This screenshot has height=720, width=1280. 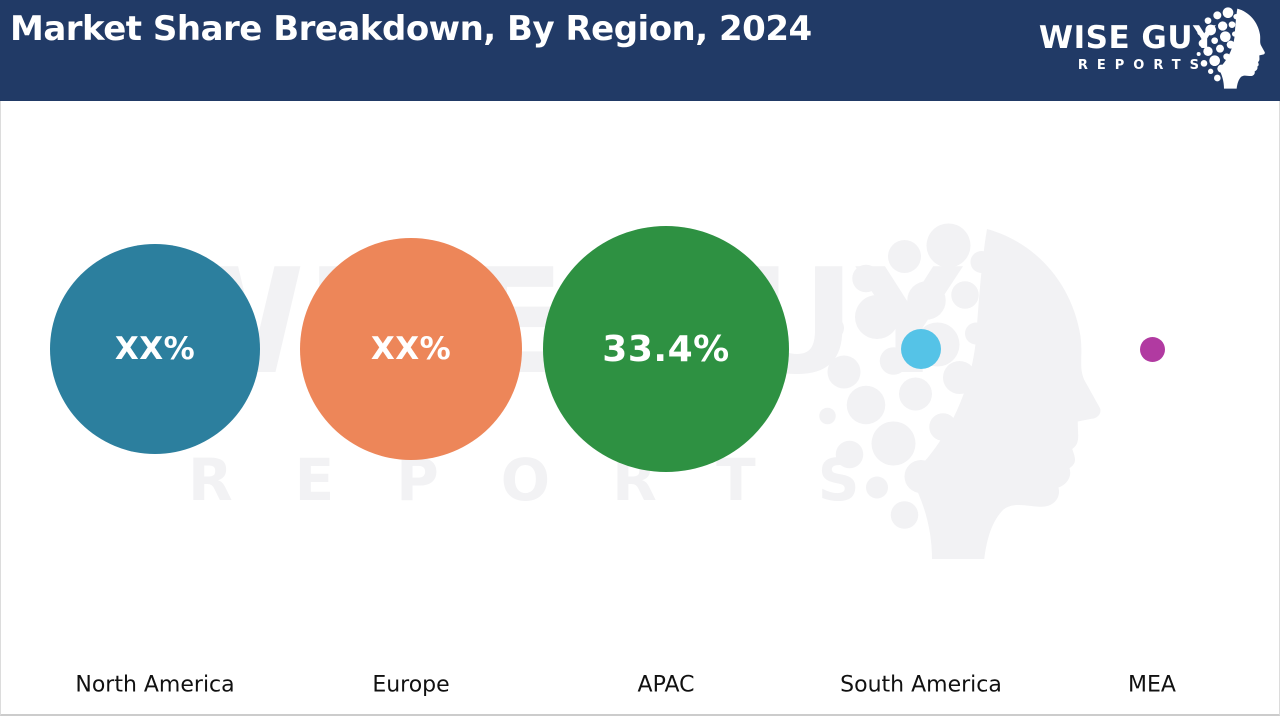 I want to click on bubble-value-europe: XX%, so click(x=411, y=349).